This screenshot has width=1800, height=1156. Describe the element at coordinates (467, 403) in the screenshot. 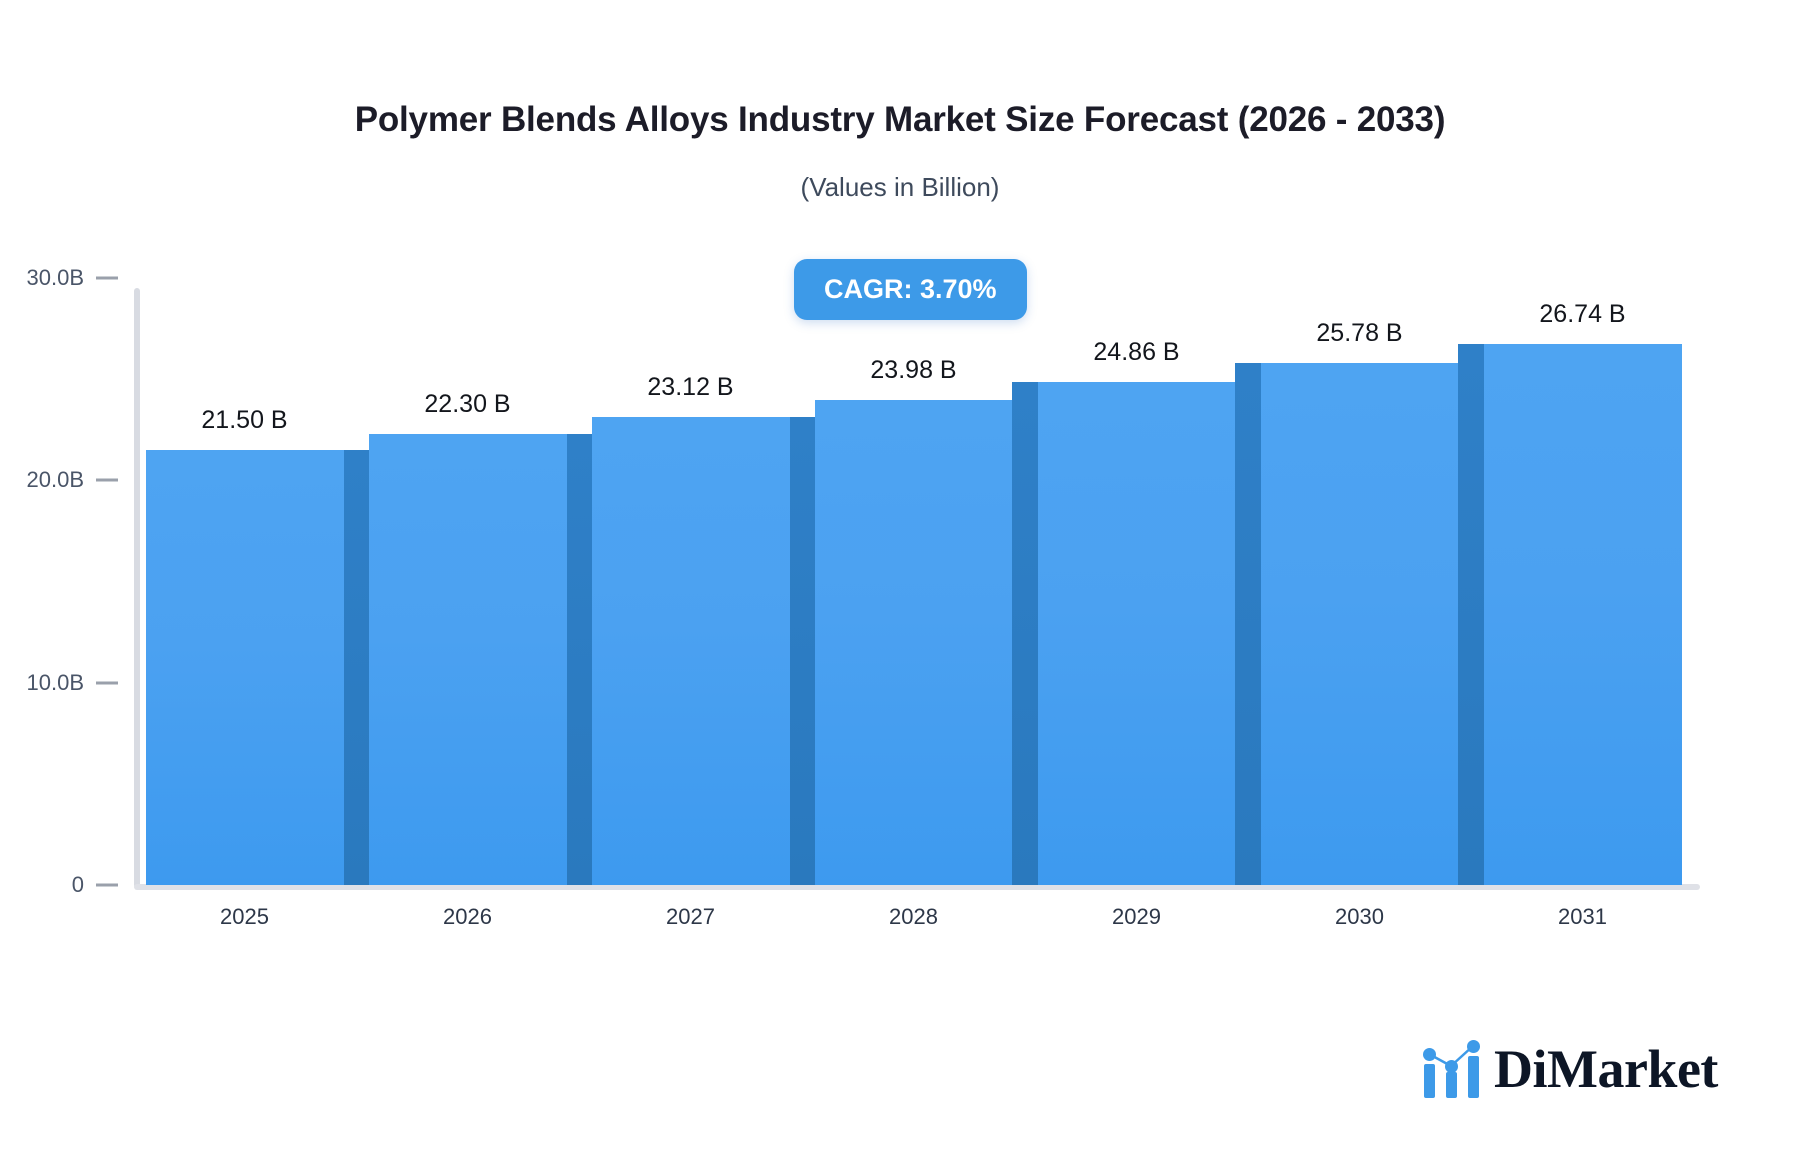

I see `bar-value-label: 22.30 B` at that location.